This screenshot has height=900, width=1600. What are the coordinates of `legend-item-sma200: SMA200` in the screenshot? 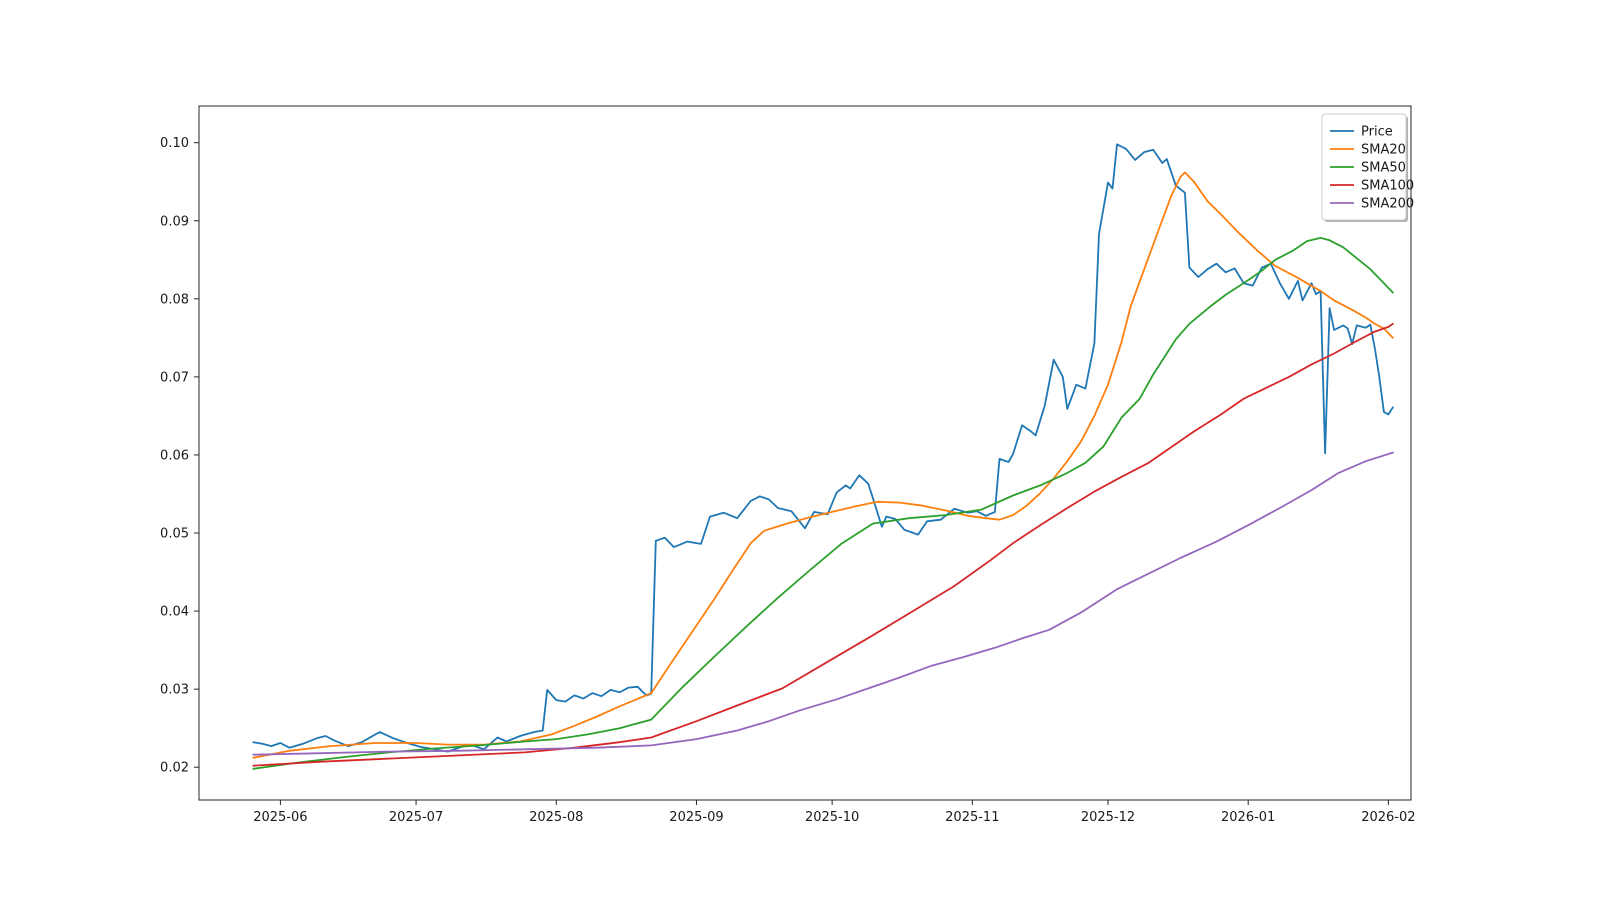 It's located at (1372, 204).